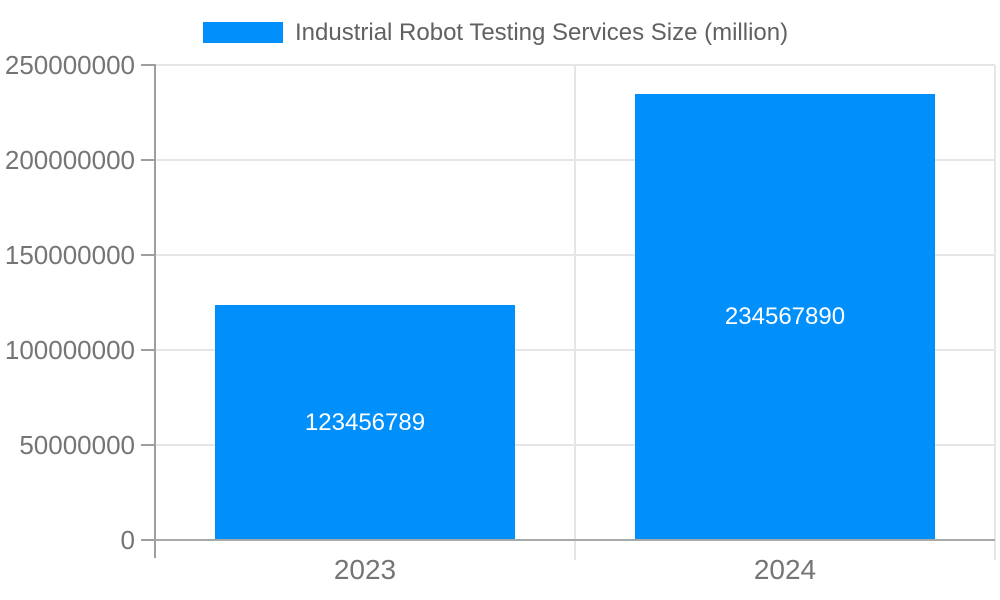  I want to click on bar-value-label: 234567890, so click(785, 317).